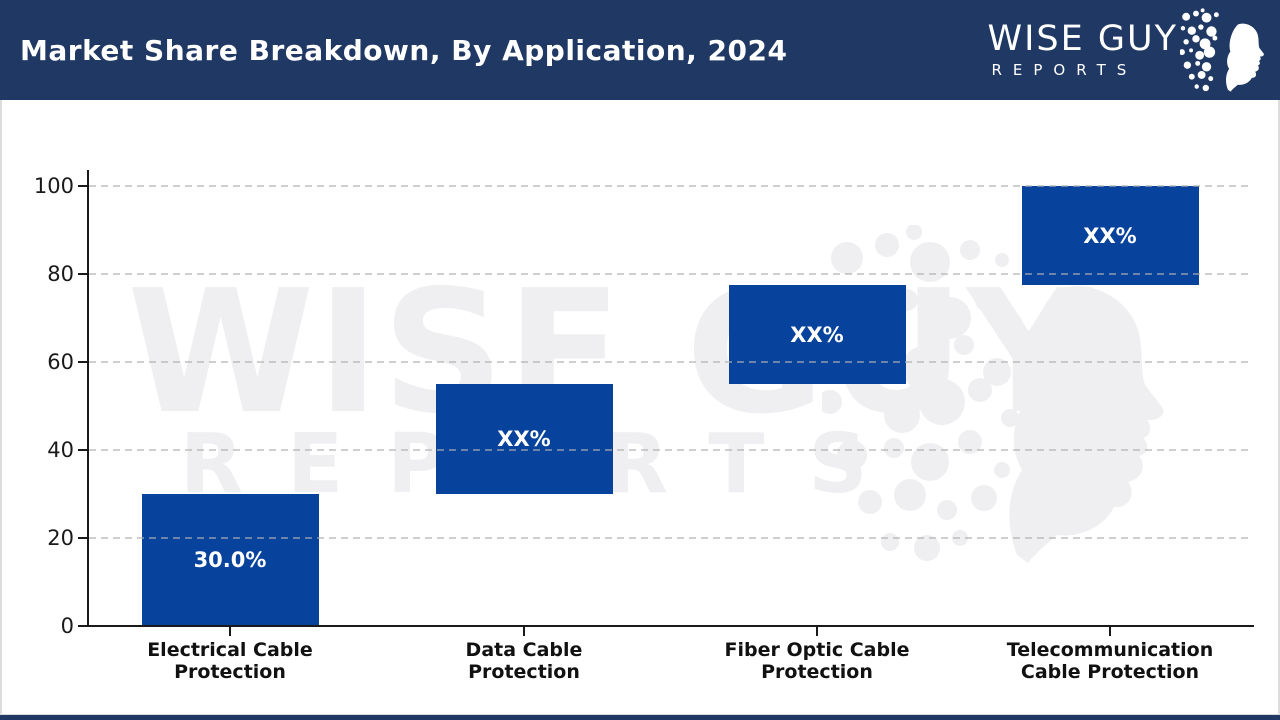  I want to click on wiseguy-logo: WISE GUY REPORTS, so click(1126, 51).